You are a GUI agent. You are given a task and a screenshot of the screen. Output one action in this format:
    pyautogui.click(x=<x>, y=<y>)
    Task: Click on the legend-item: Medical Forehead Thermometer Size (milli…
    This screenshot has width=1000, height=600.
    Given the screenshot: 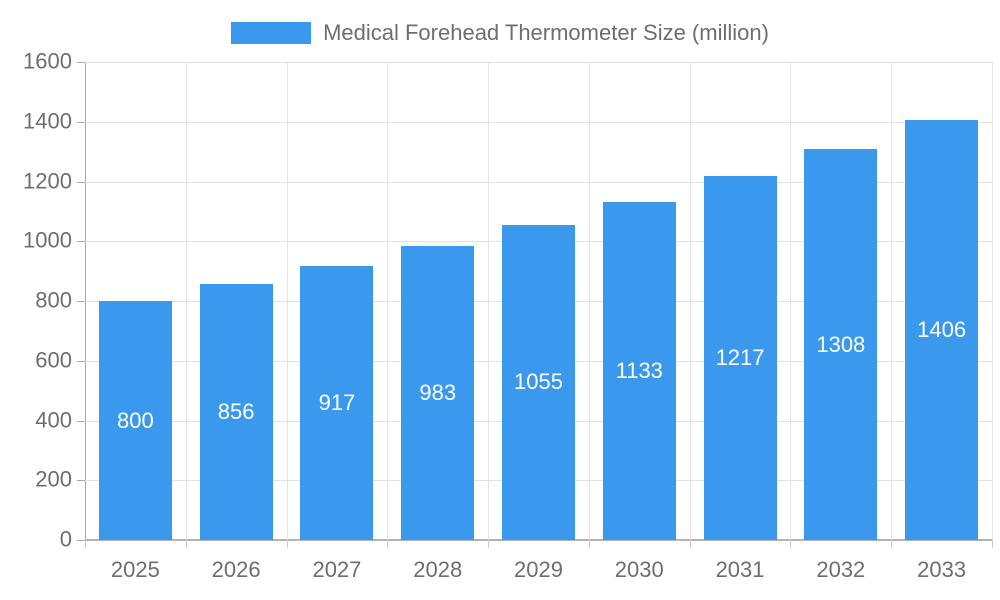 What is the action you would take?
    pyautogui.click(x=500, y=33)
    